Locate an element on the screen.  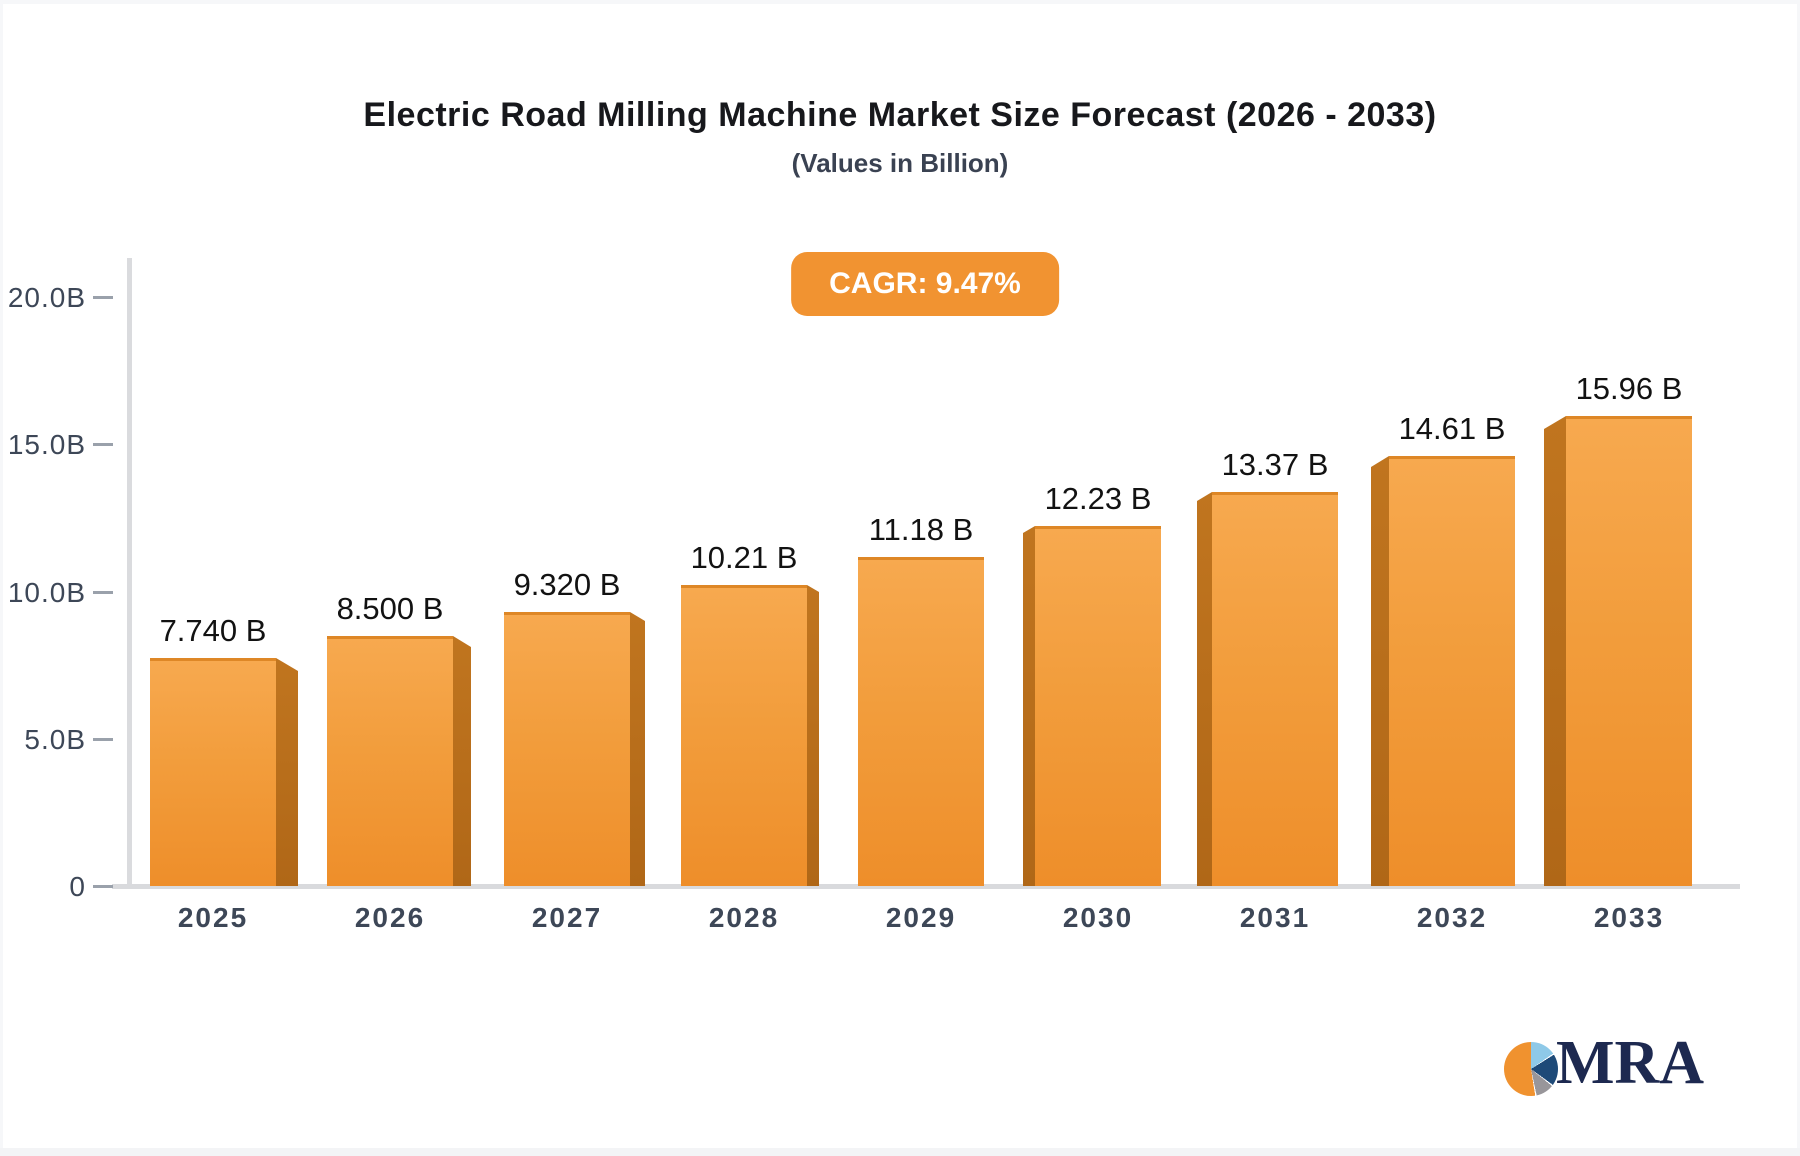
mra-logo: MRA is located at coordinates (1624, 1068).